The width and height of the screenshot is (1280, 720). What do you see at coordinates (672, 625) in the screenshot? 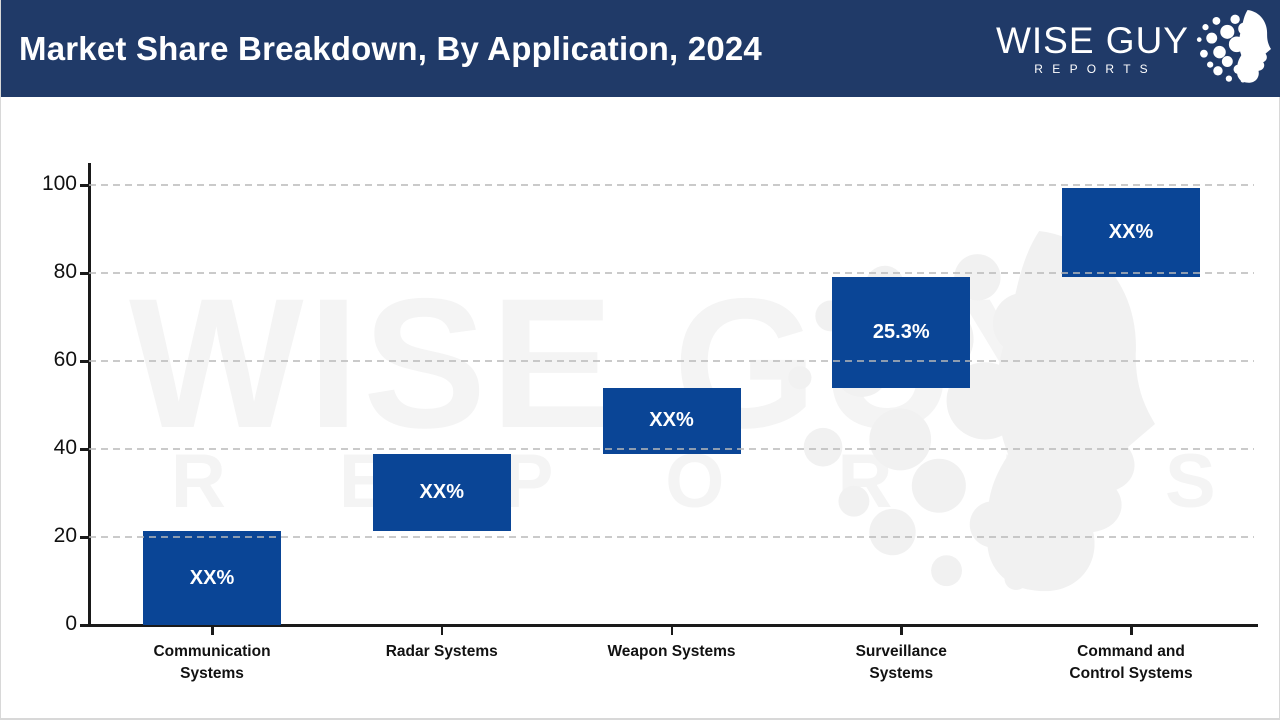
I see `x-axis-line` at bounding box center [672, 625].